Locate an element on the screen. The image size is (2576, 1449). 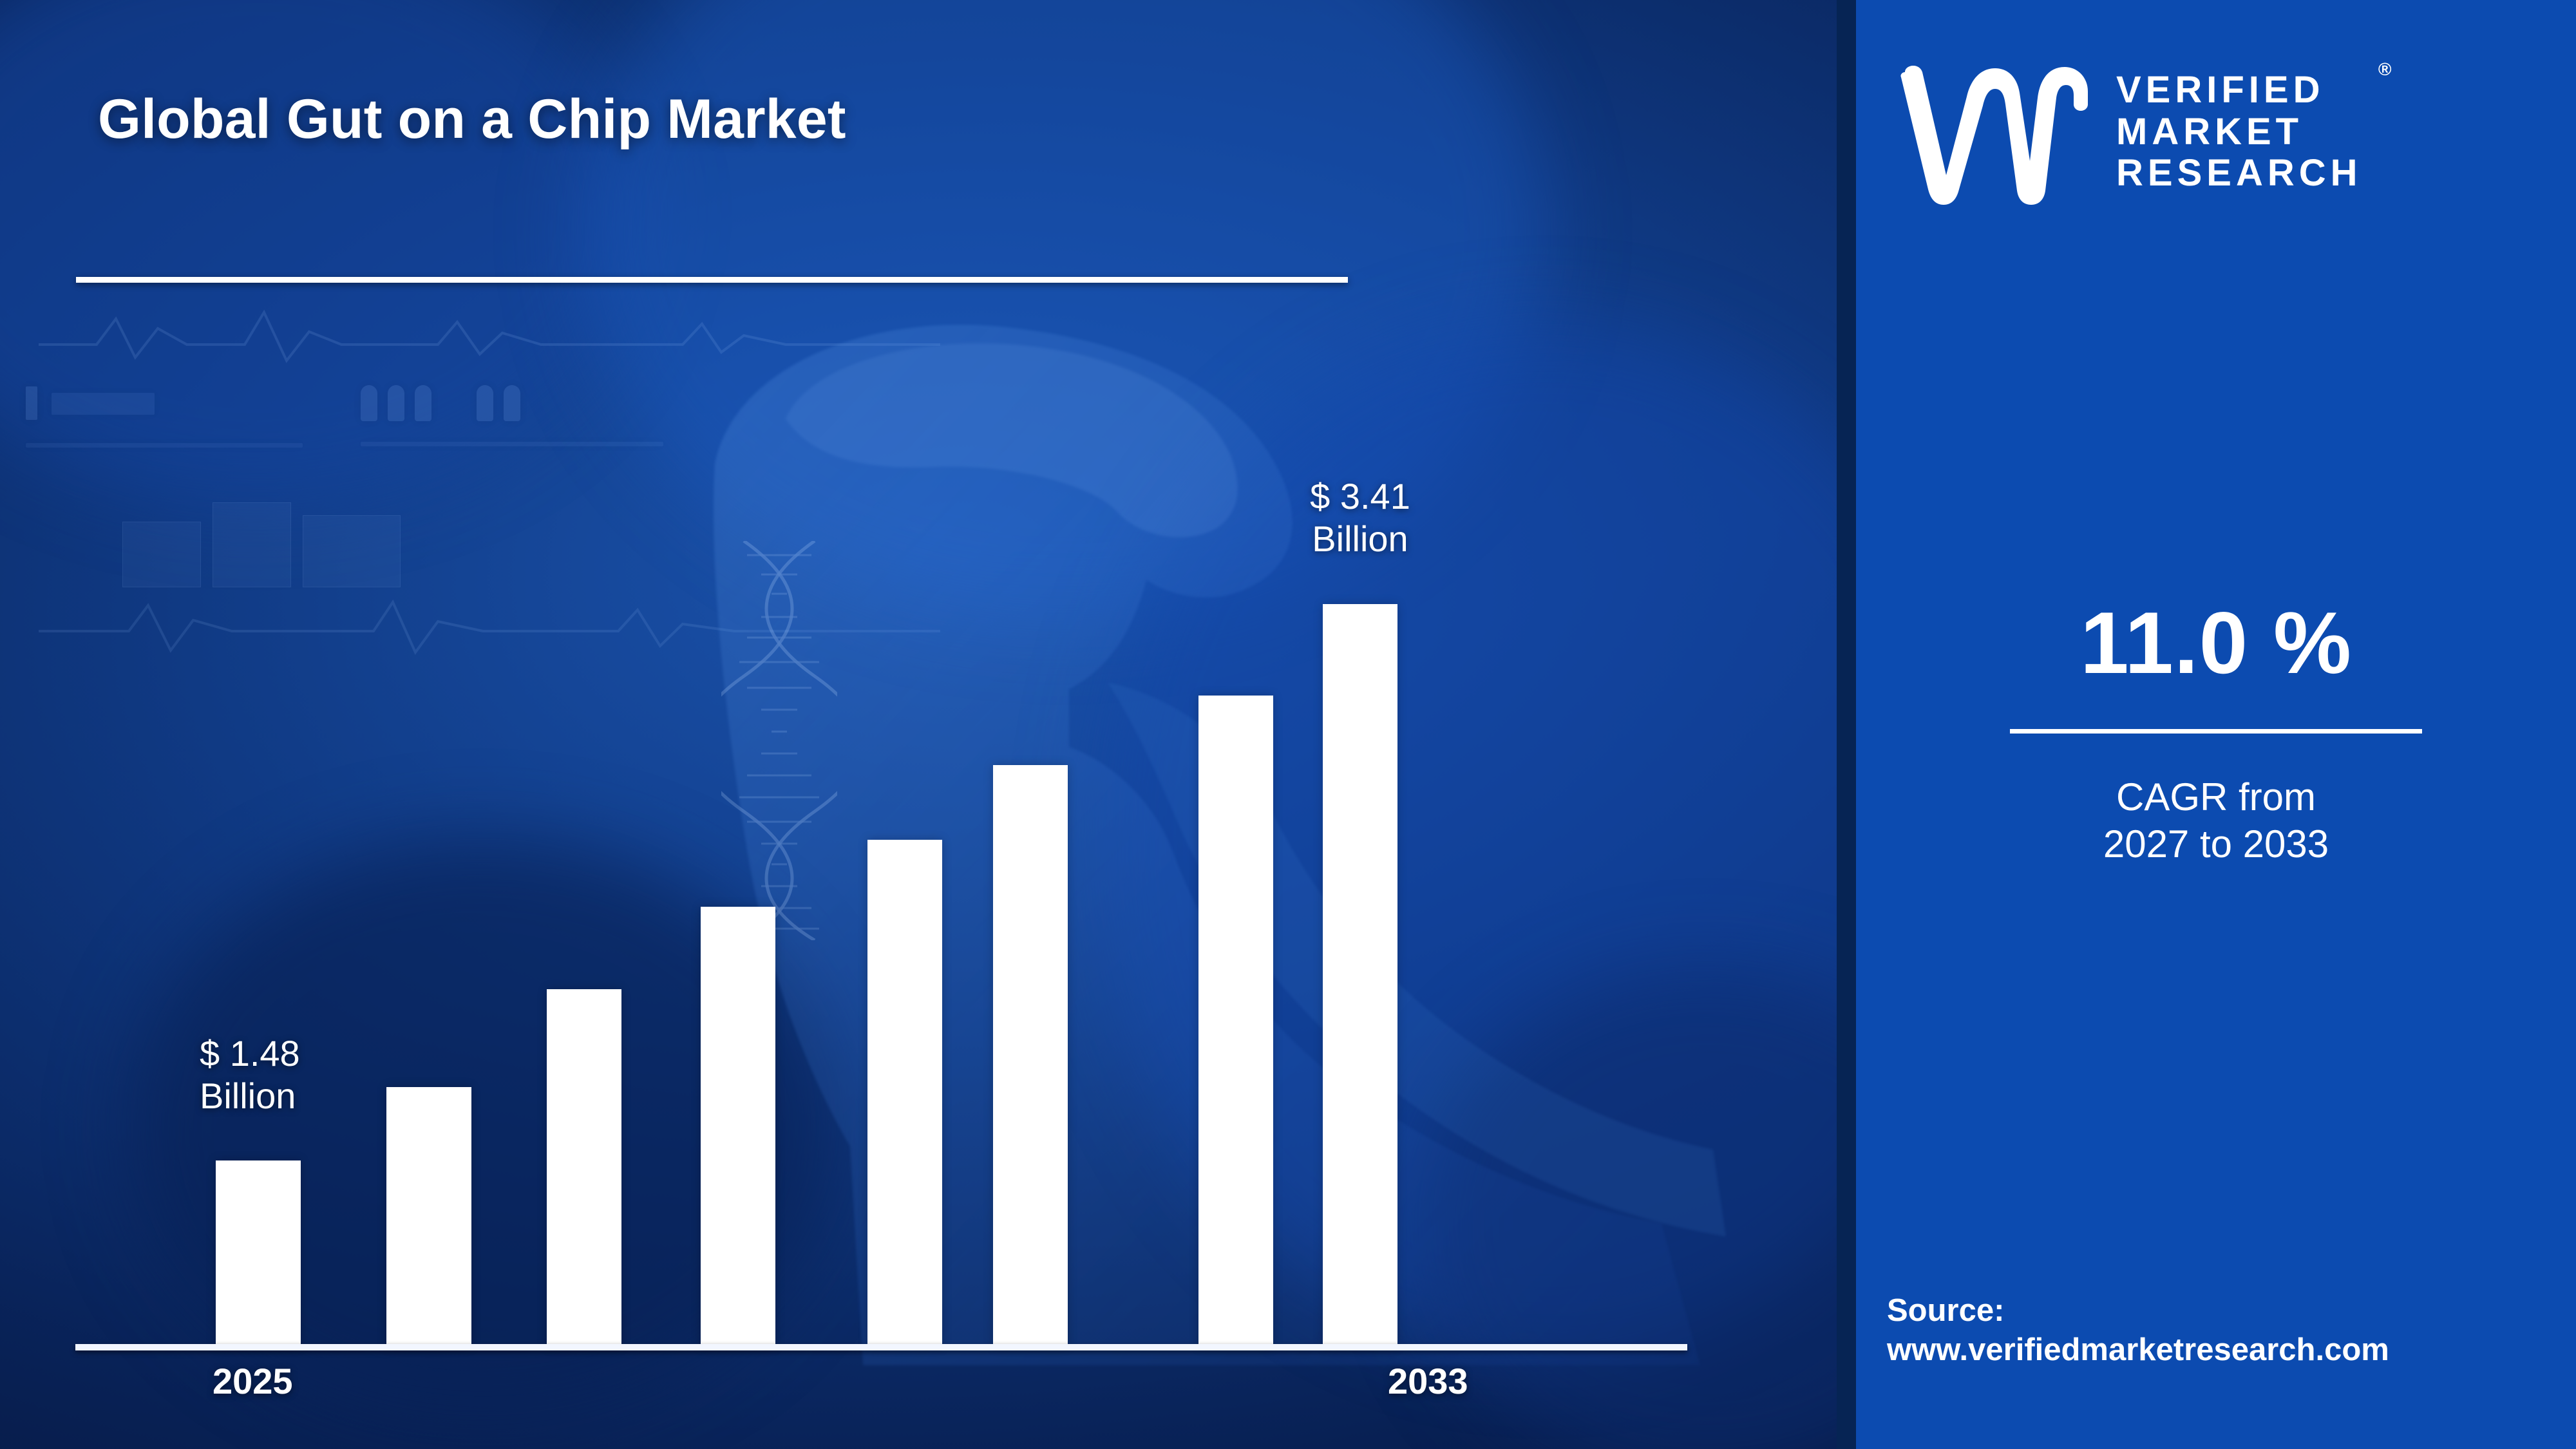
cagr-caption-line-2: 2027 to 2033 is located at coordinates (2216, 844).